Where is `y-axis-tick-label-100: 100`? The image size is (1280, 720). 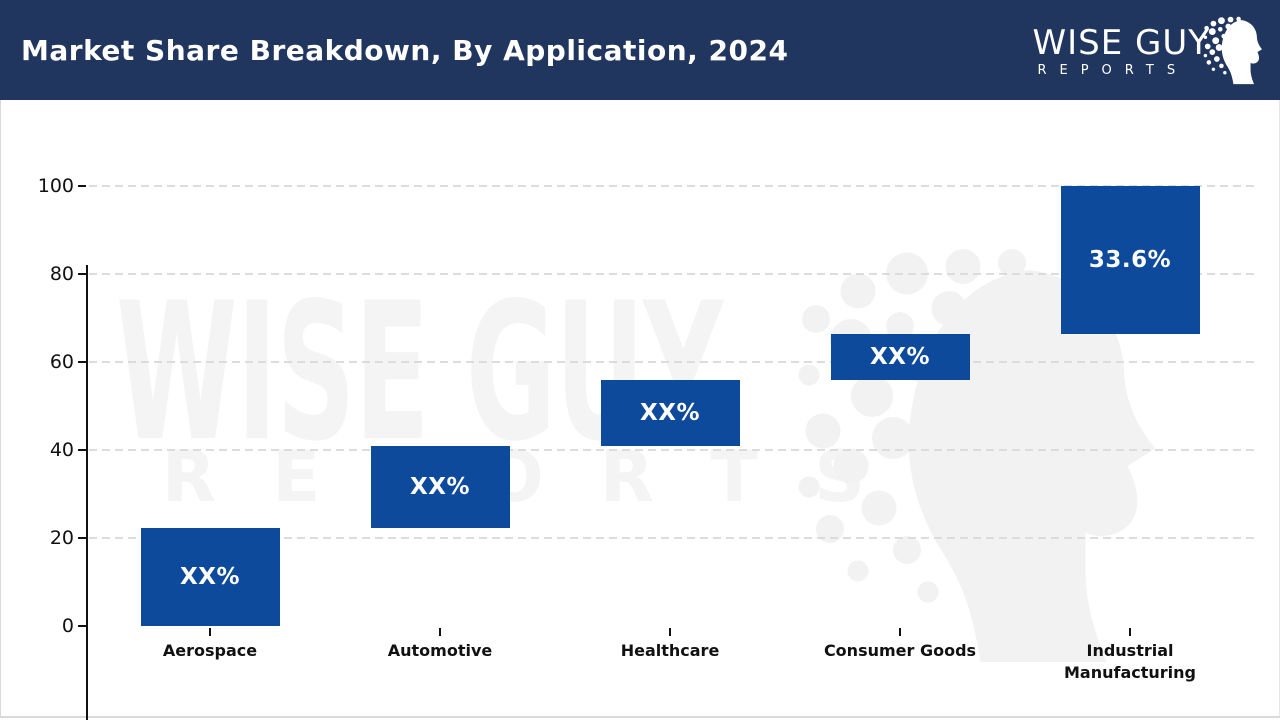 y-axis-tick-label-100: 100 is located at coordinates (55, 186).